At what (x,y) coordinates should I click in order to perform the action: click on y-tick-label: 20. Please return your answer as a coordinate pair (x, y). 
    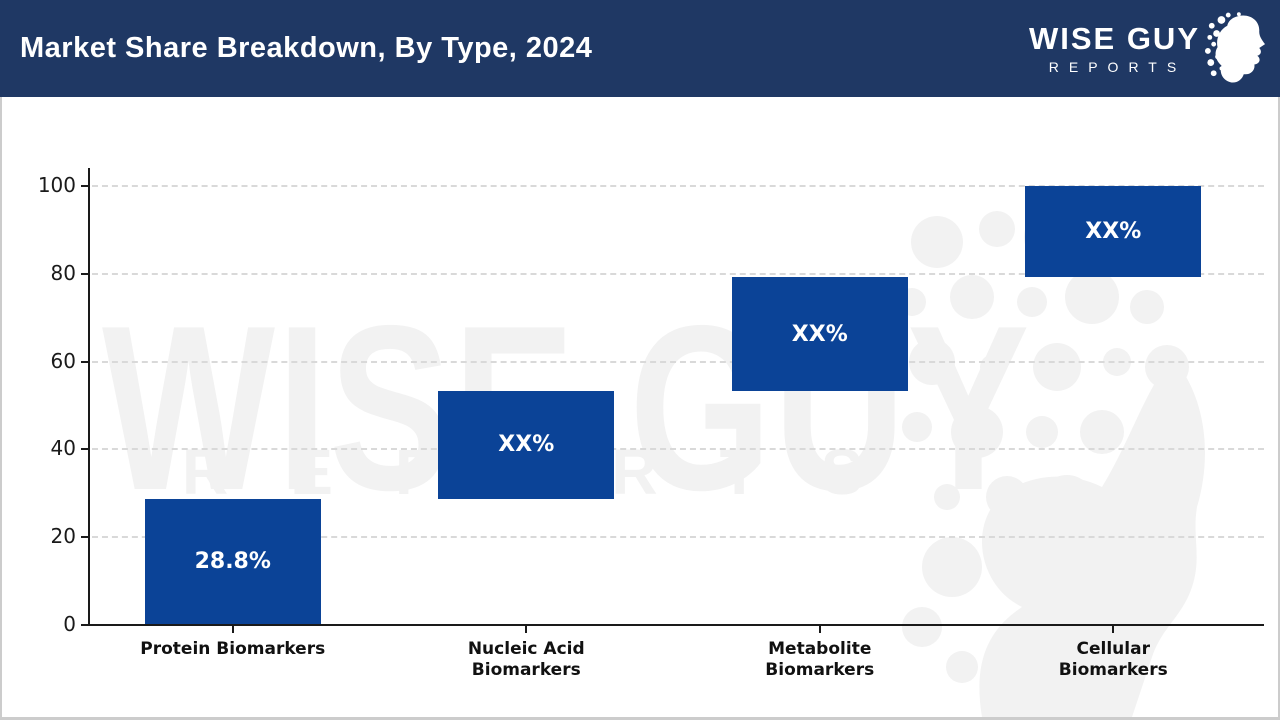
    Looking at the image, I should click on (63, 536).